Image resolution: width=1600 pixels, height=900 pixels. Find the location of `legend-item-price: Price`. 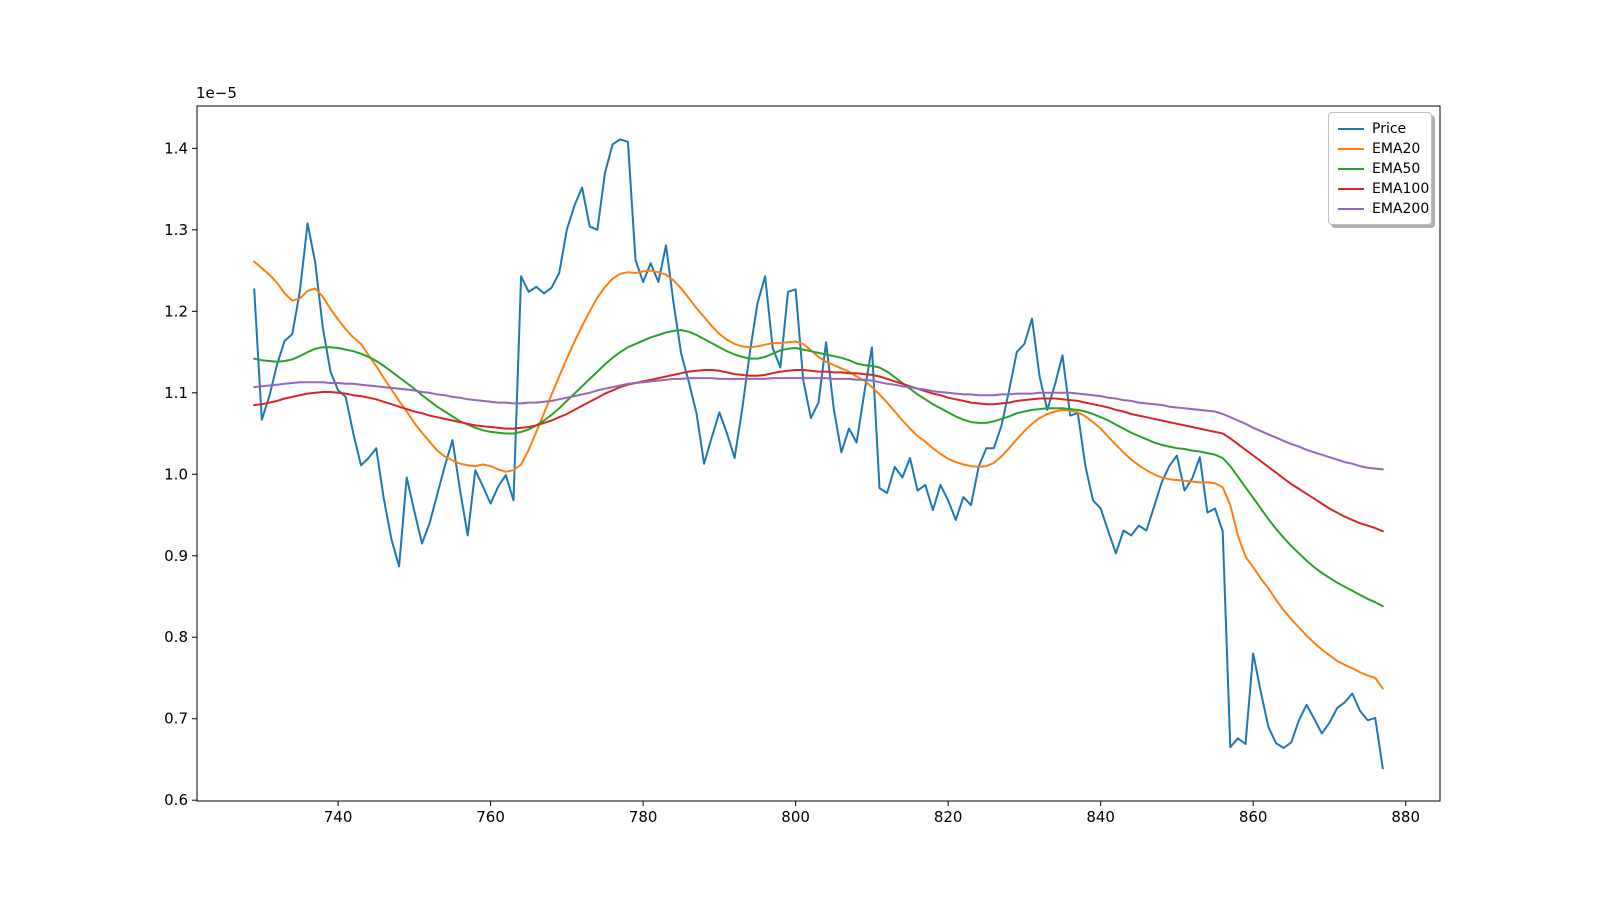

legend-item-price: Price is located at coordinates (1380, 128).